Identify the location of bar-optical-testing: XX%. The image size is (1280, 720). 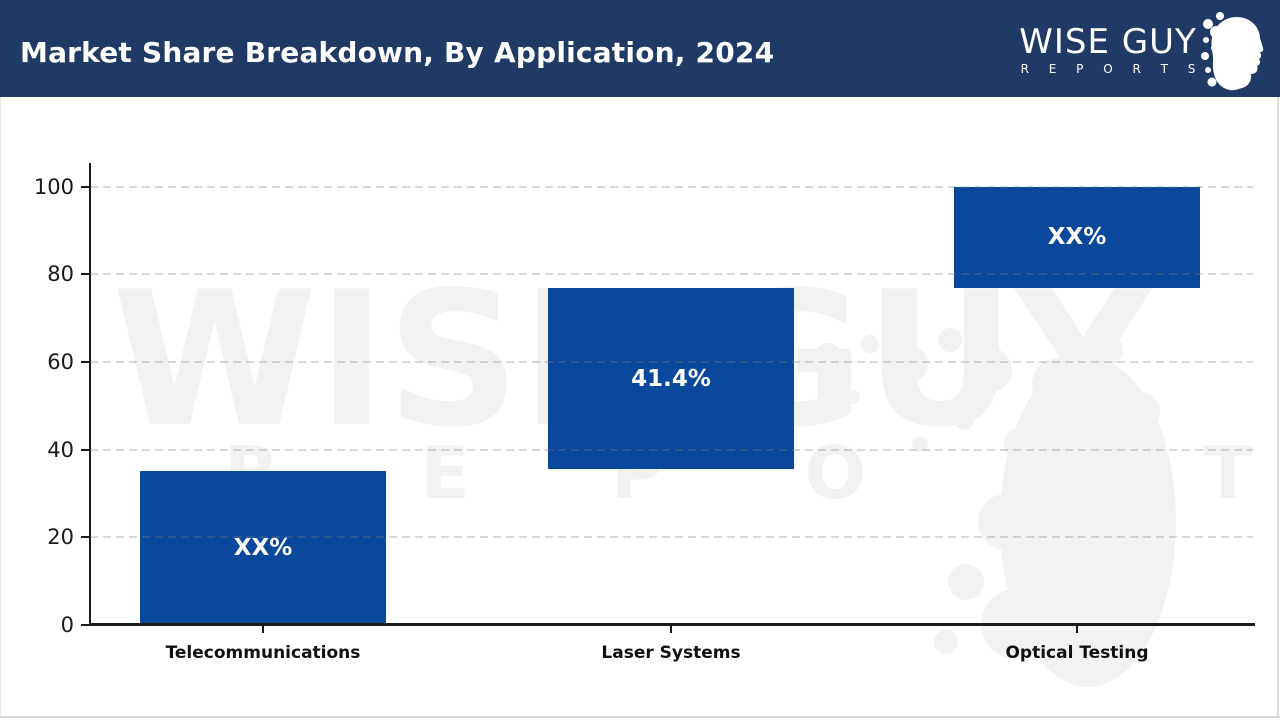
(1077, 237).